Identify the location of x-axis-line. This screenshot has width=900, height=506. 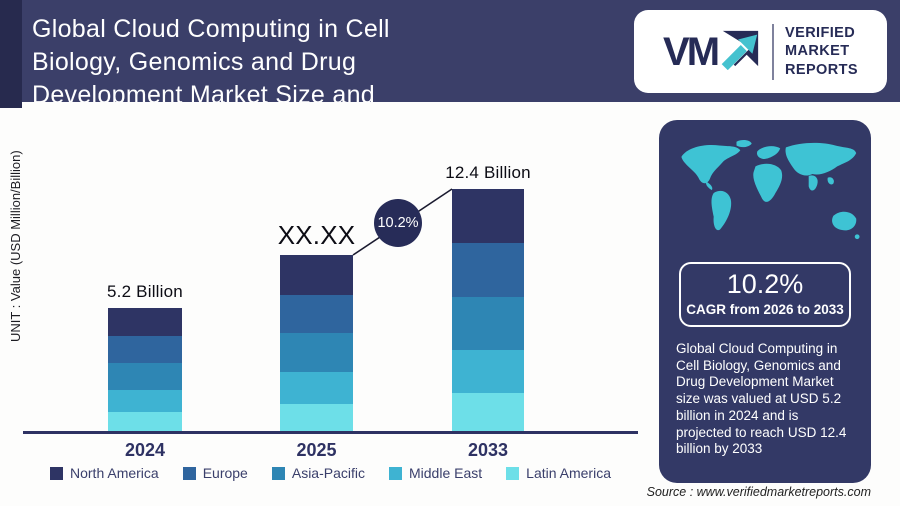
(330, 432).